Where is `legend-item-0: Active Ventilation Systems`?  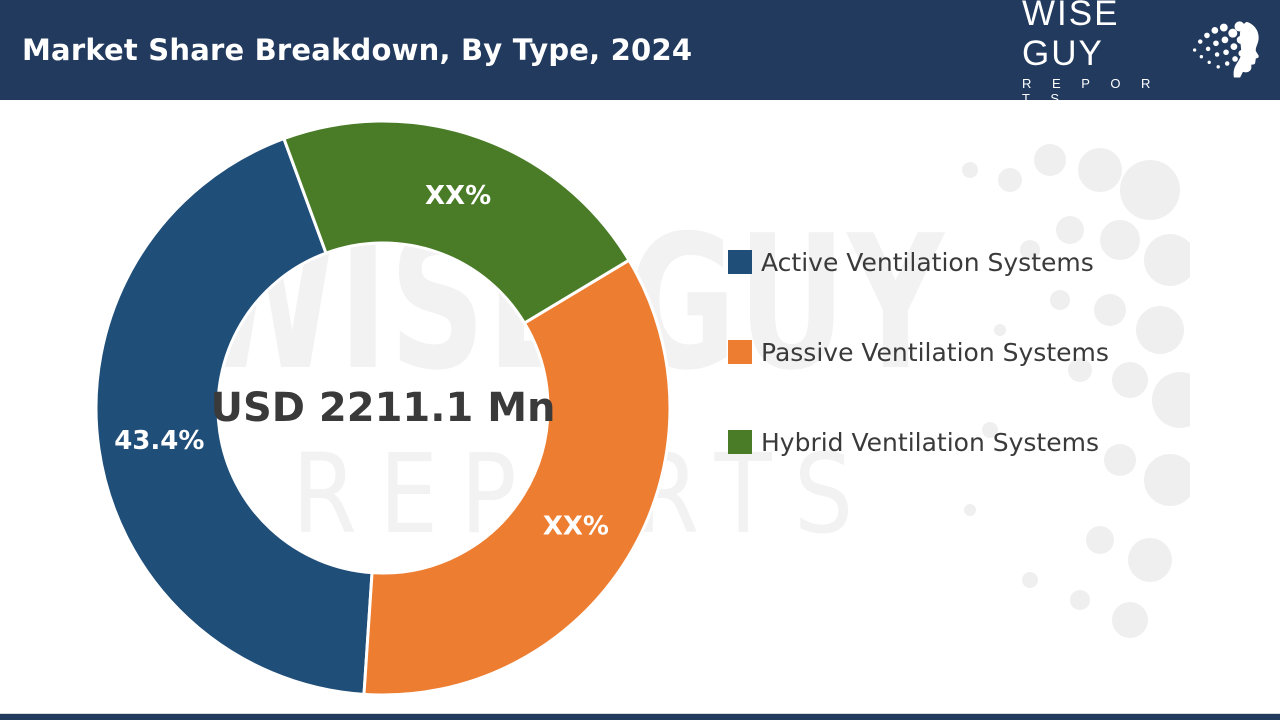
legend-item-0: Active Ventilation Systems is located at coordinates (918, 262).